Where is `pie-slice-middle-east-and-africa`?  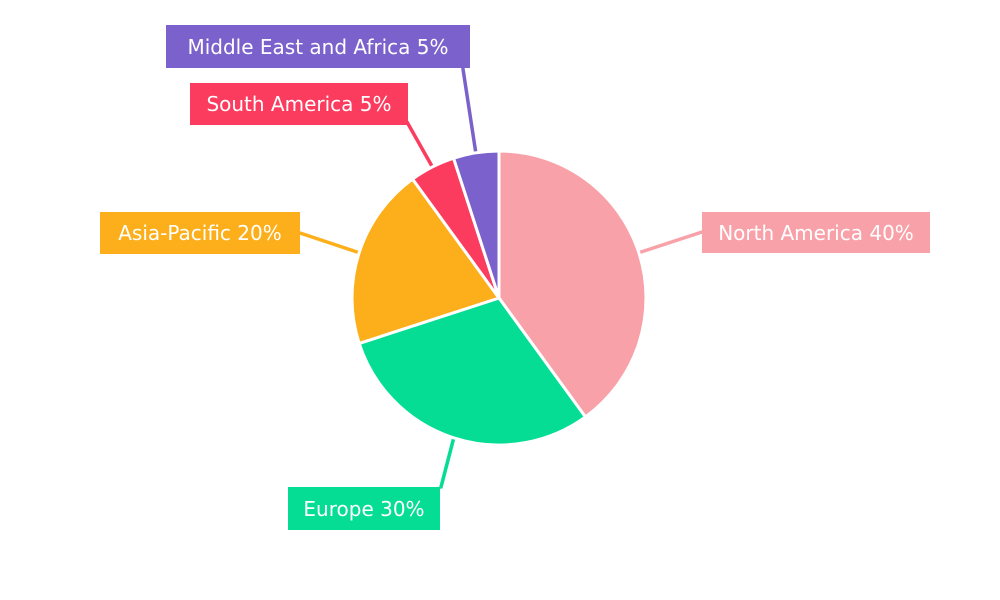 pie-slice-middle-east-and-africa is located at coordinates (476, 224).